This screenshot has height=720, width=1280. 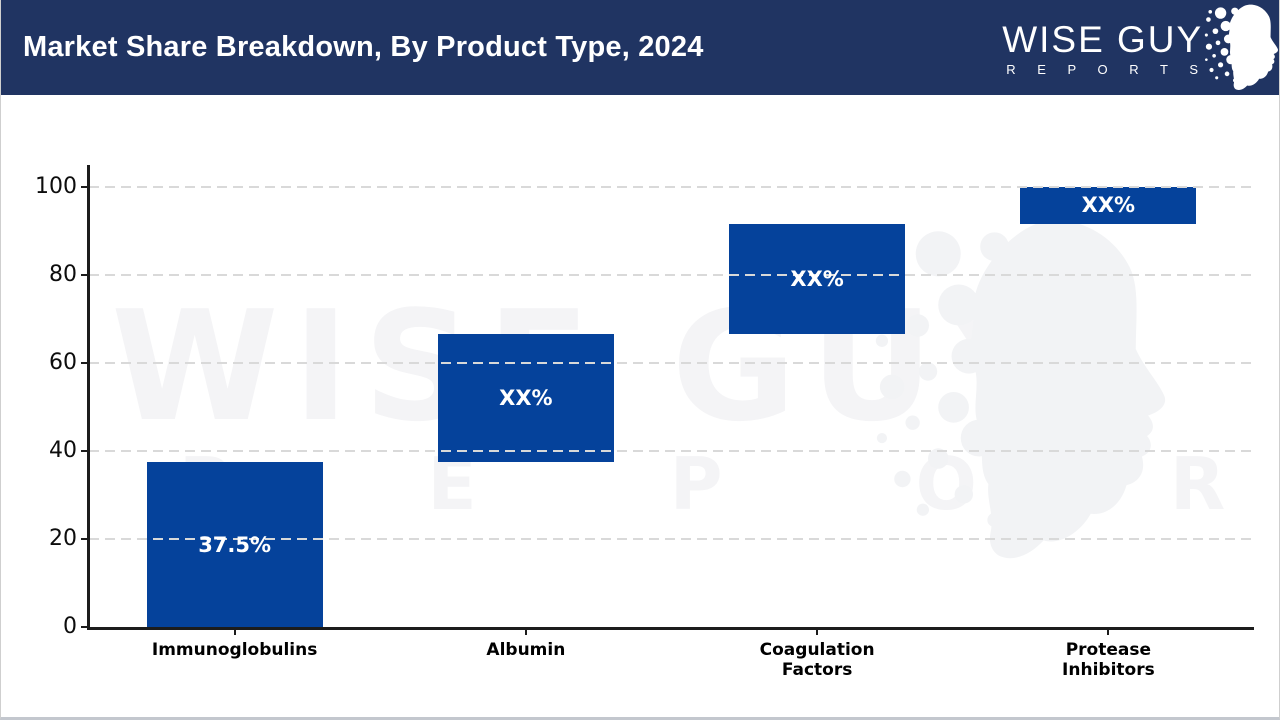 I want to click on bar-coagulation-factors, so click(x=817, y=278).